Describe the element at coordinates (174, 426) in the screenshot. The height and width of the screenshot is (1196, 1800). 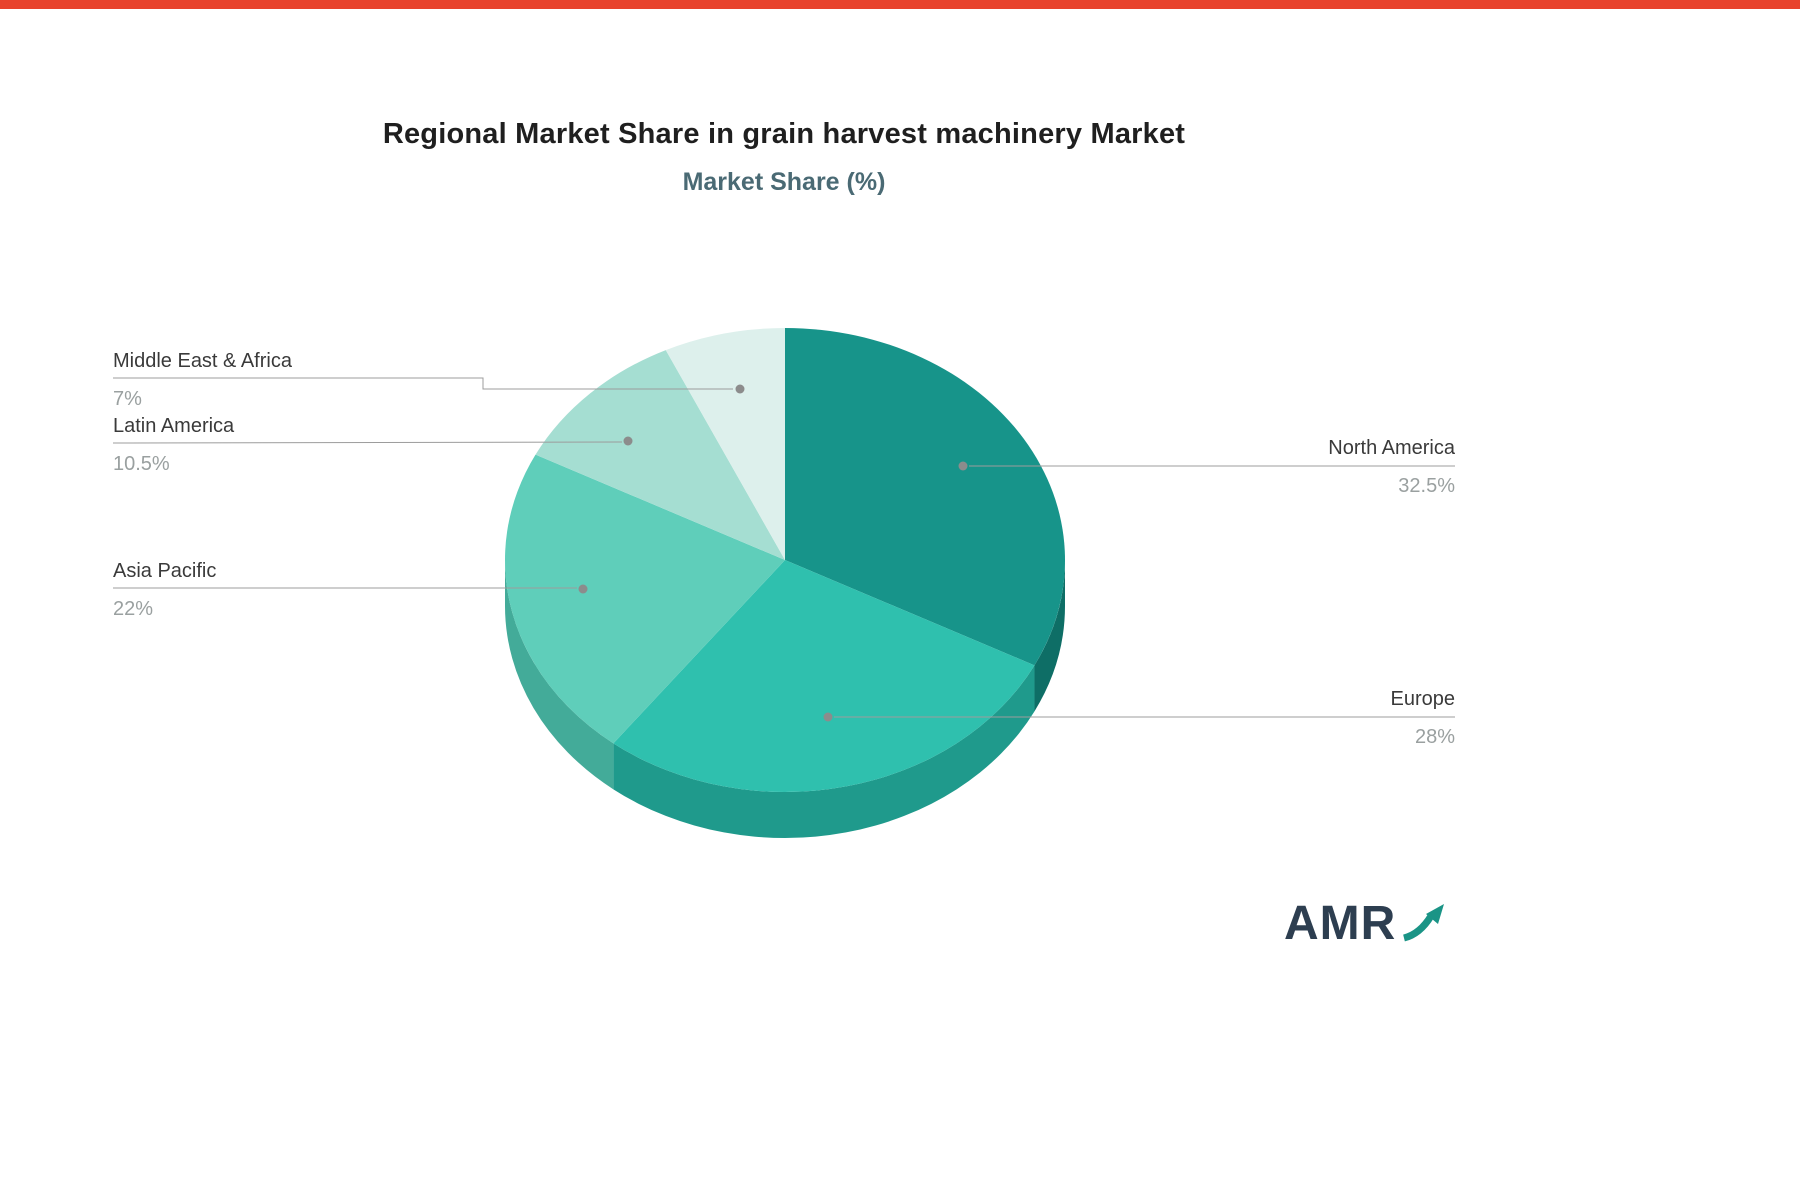
I see `slice-label: Latin America` at that location.